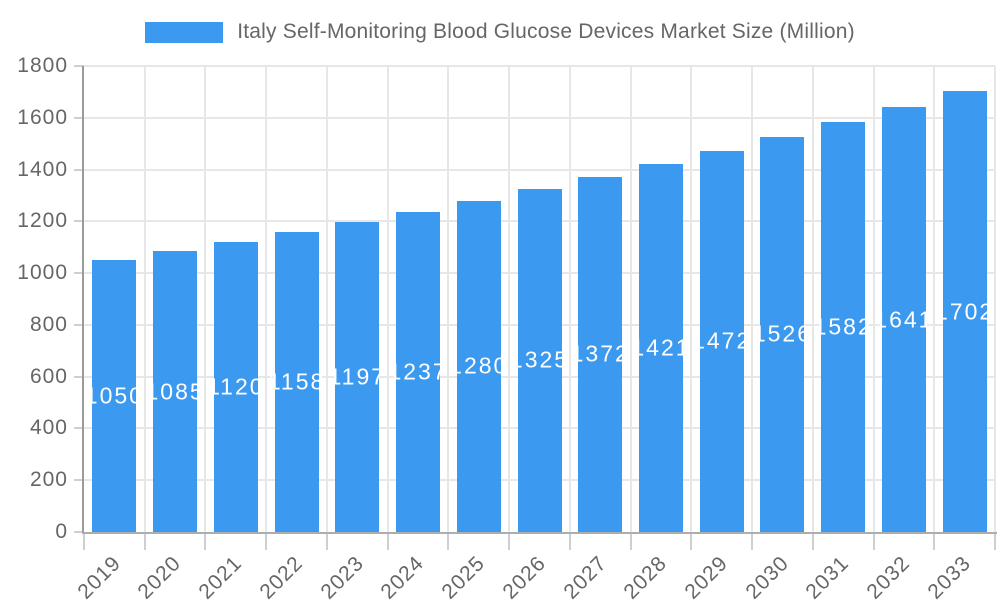 Image resolution: width=1000 pixels, height=600 pixels. I want to click on x-axis-tick-label: 2020, so click(159, 575).